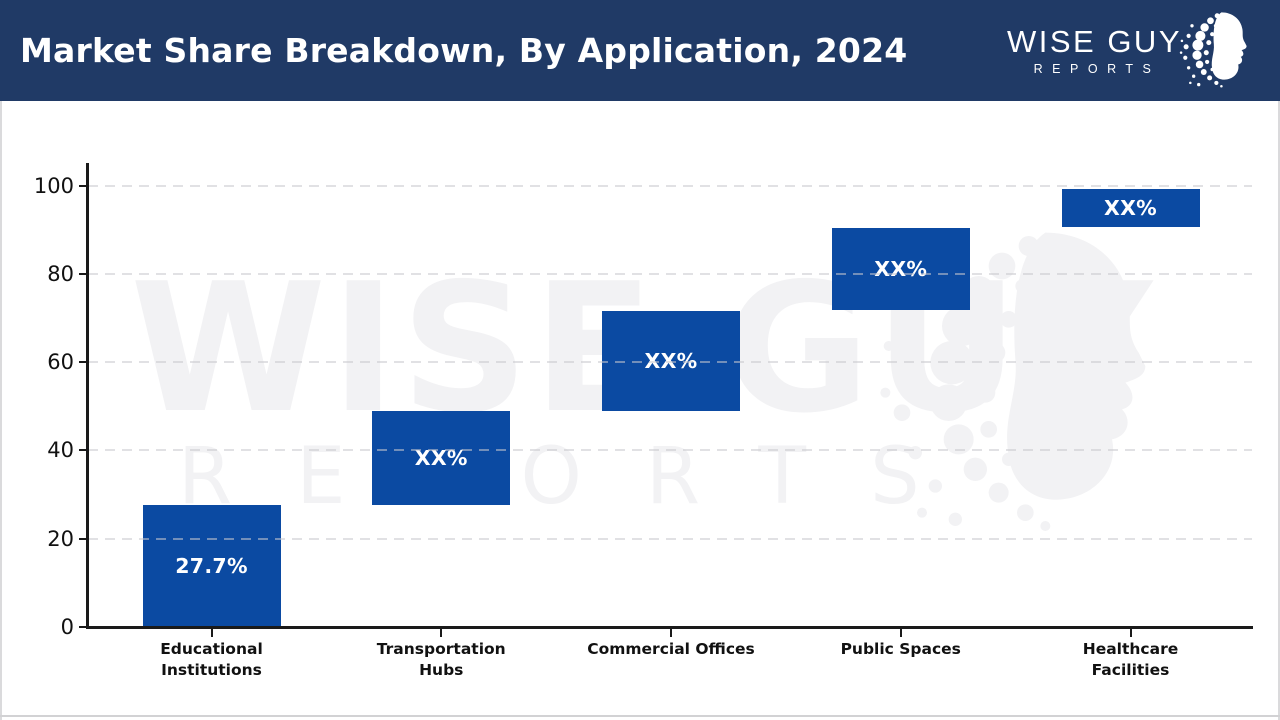  Describe the element at coordinates (1094, 41) in the screenshot. I see `logo-wordmark: WISE GUY` at that location.